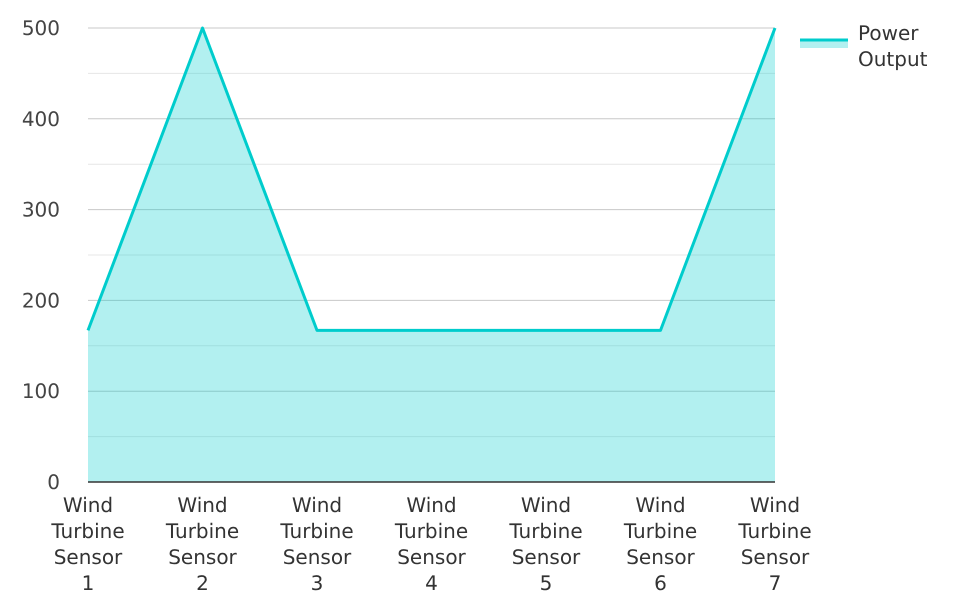  What do you see at coordinates (316, 544) in the screenshot?
I see `x-tick-label: Wind Turbine Sensor 3` at bounding box center [316, 544].